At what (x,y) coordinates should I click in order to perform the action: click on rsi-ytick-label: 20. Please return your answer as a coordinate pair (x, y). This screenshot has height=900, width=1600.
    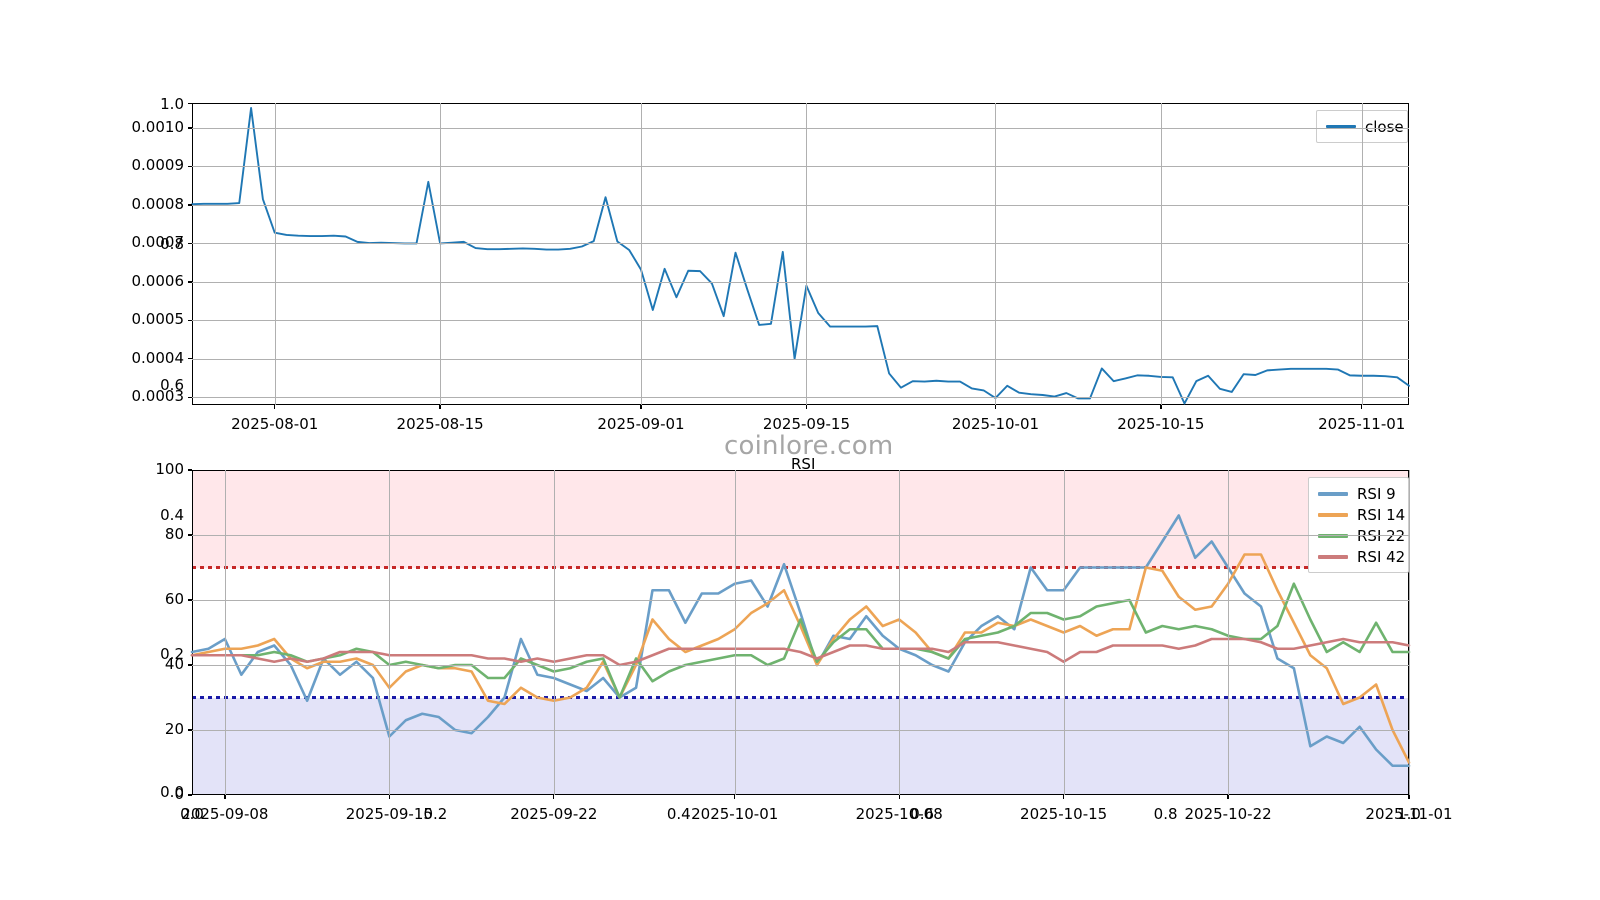
    Looking at the image, I should click on (174, 729).